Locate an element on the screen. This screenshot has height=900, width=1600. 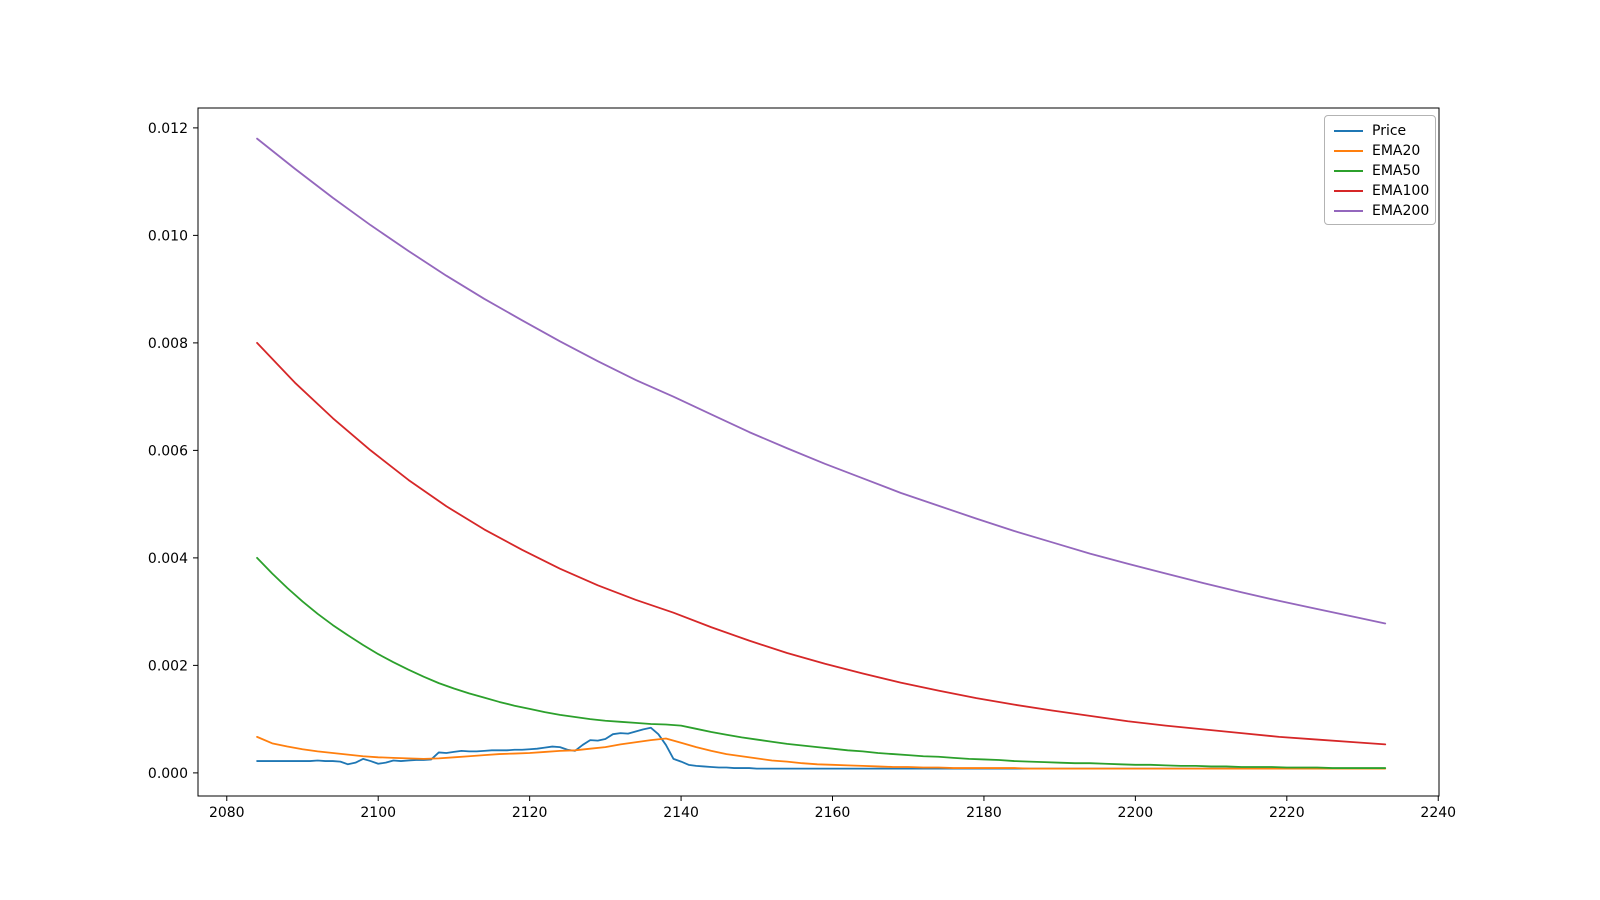
legend-label-ema20: EMA20 is located at coordinates (1396, 151).